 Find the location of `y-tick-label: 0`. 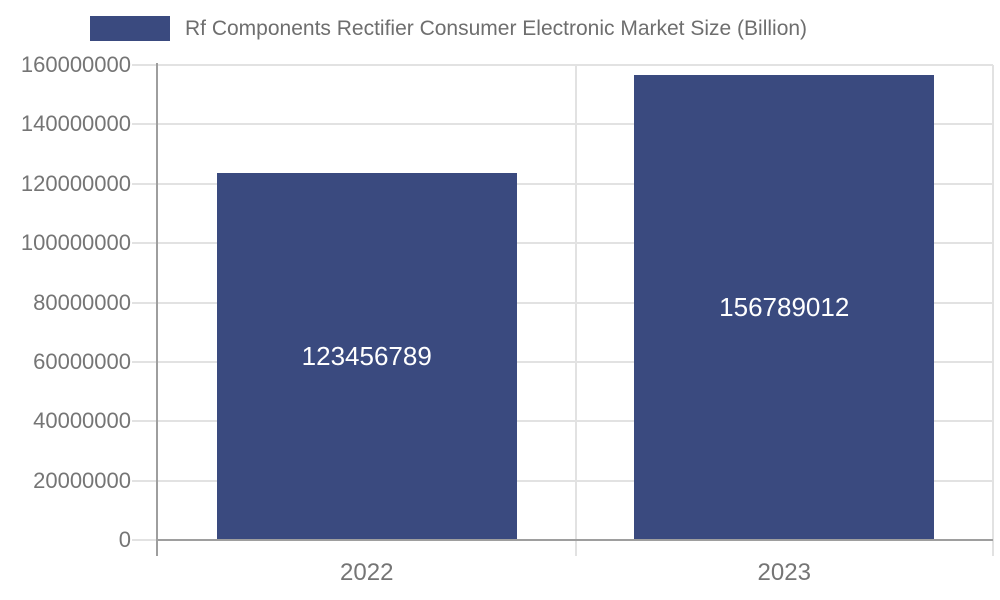

y-tick-label: 0 is located at coordinates (124, 539).